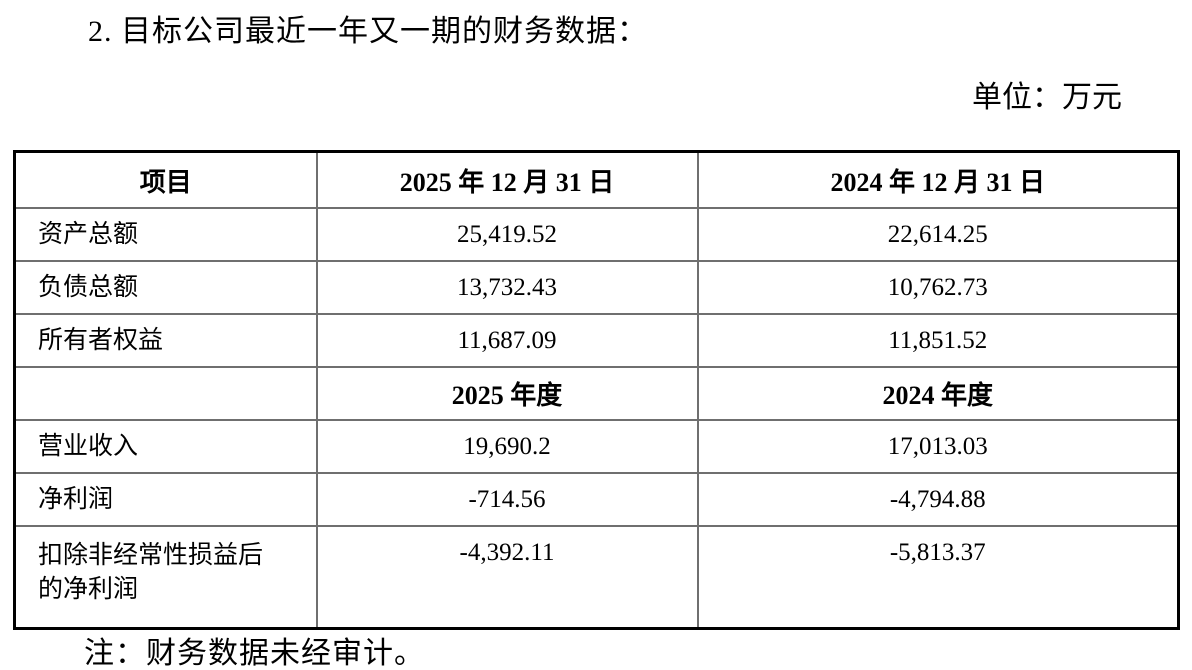 The height and width of the screenshot is (670, 1192). I want to click on table-row-total-assets: 资产总额 25,419.52 22,614.25, so click(596, 234).